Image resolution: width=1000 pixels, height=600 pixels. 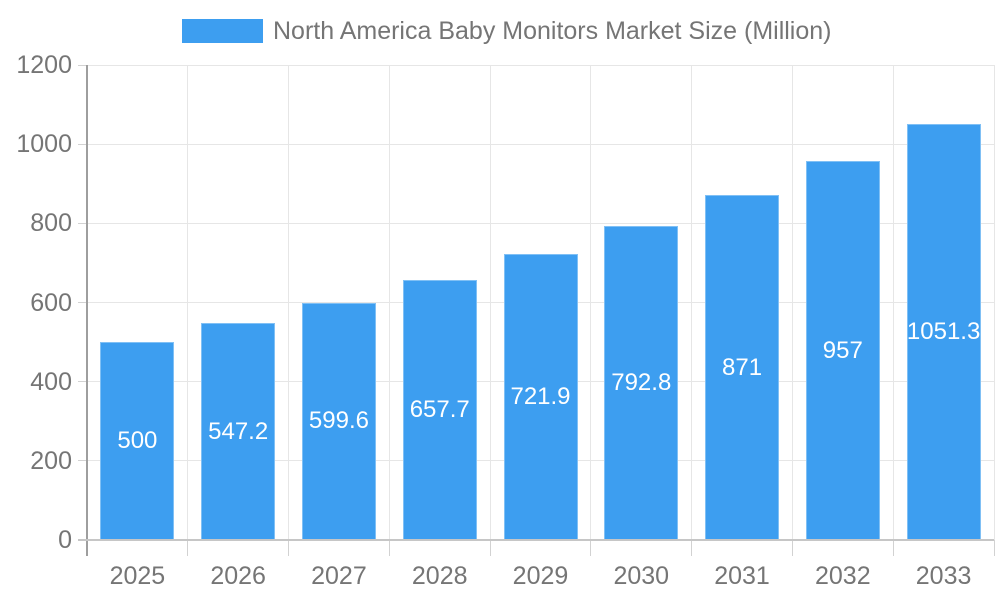 What do you see at coordinates (540, 576) in the screenshot?
I see `x-tick-label: 2029` at bounding box center [540, 576].